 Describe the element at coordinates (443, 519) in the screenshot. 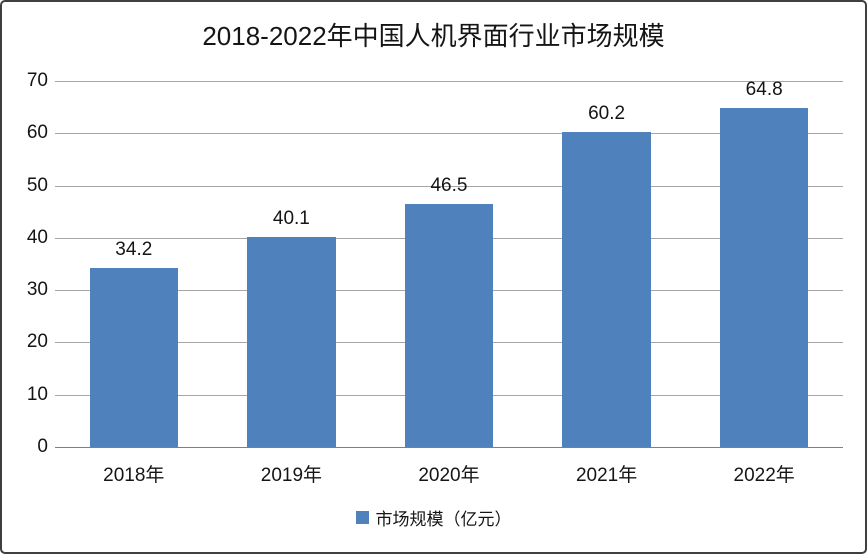

I see `legend-label: 市场规模（亿元）` at that location.